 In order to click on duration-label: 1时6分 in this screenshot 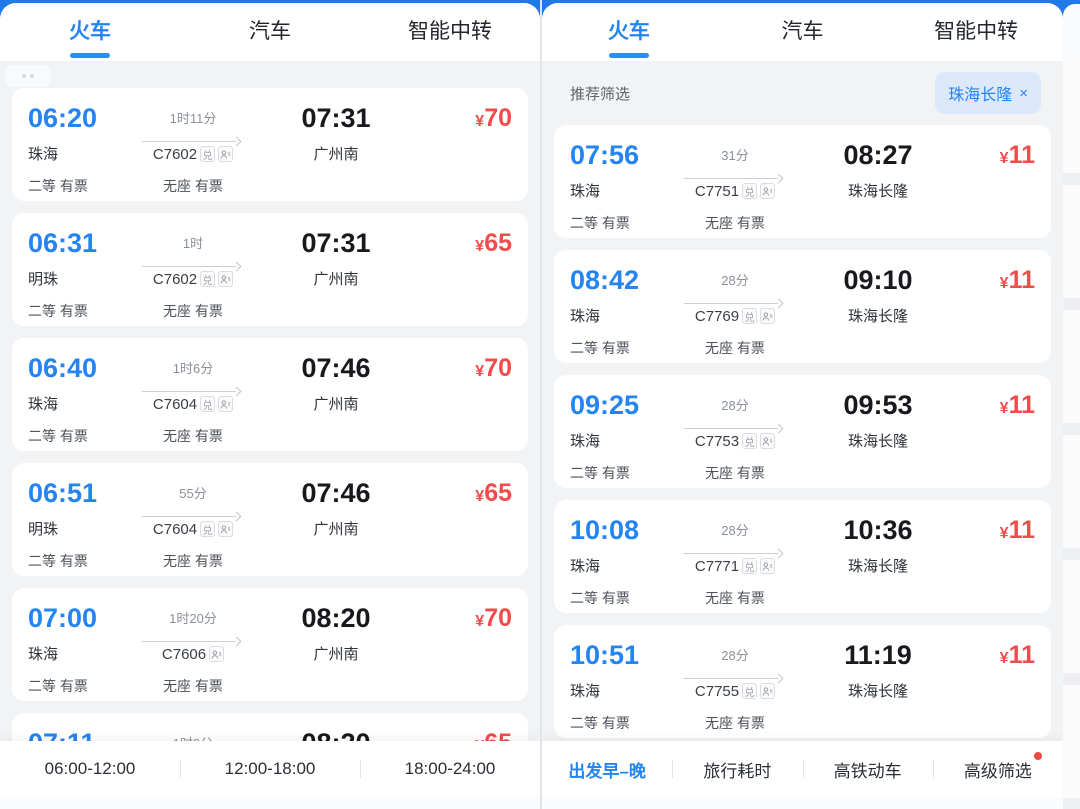, I will do `click(193, 368)`.